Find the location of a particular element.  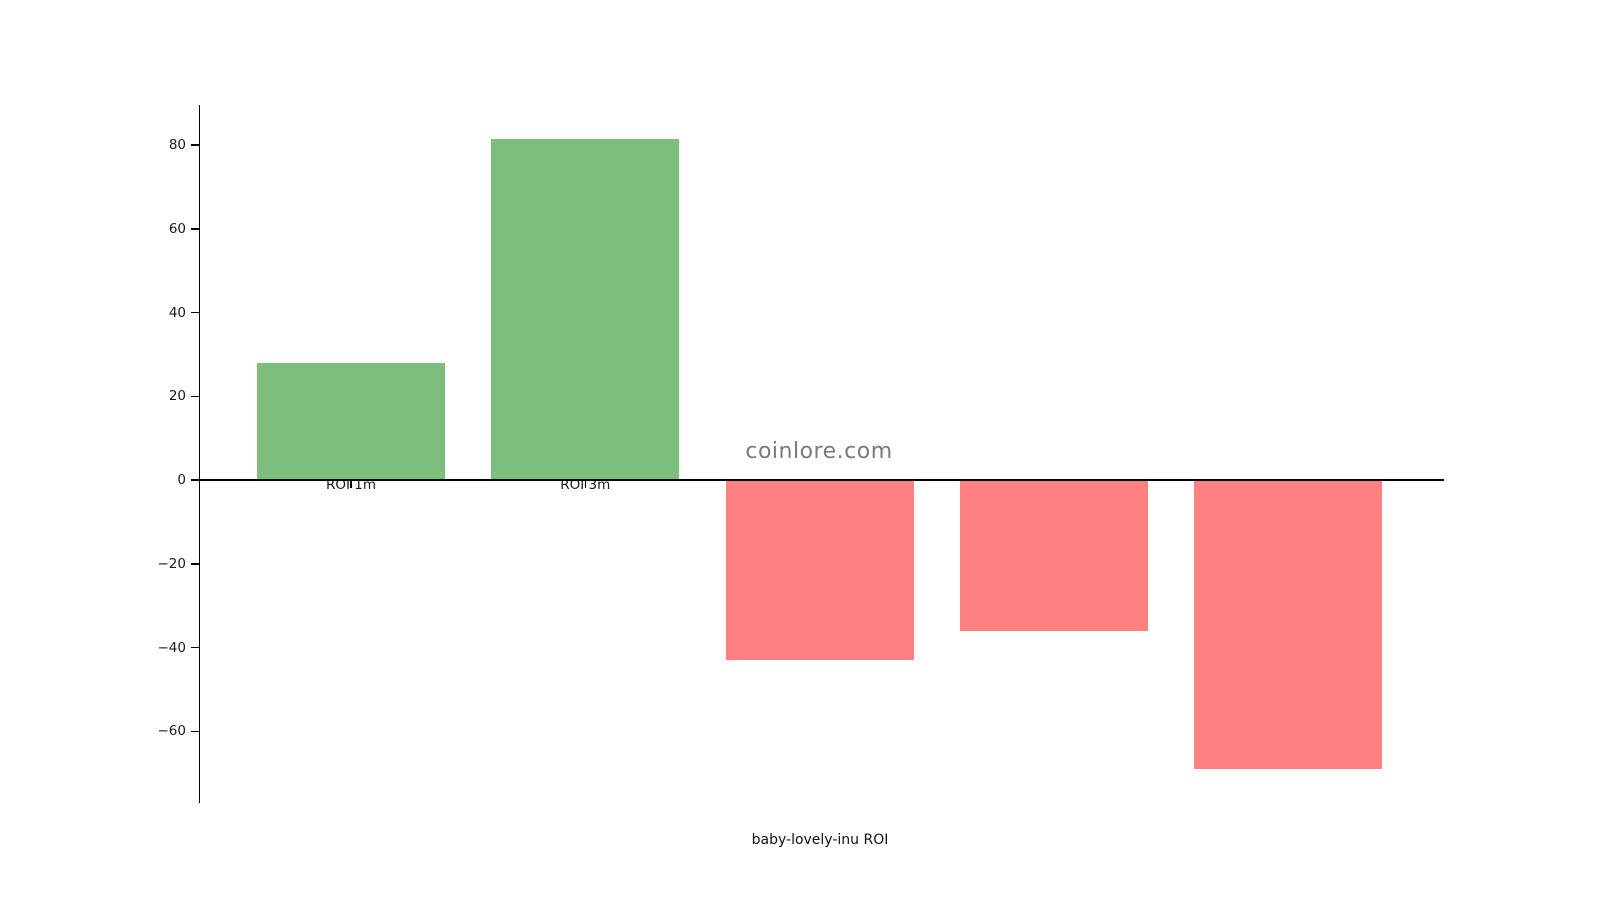

y-tick-label: −60 is located at coordinates (172, 731).